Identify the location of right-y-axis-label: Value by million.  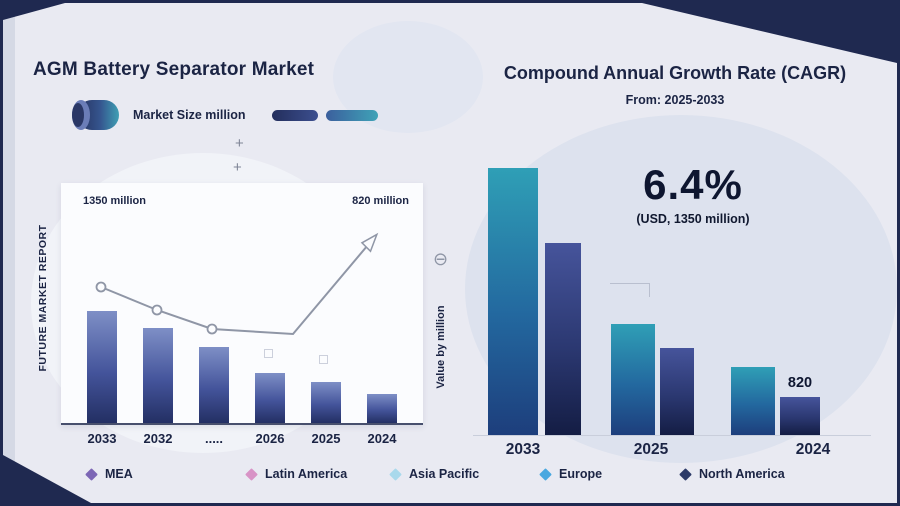
(441, 347).